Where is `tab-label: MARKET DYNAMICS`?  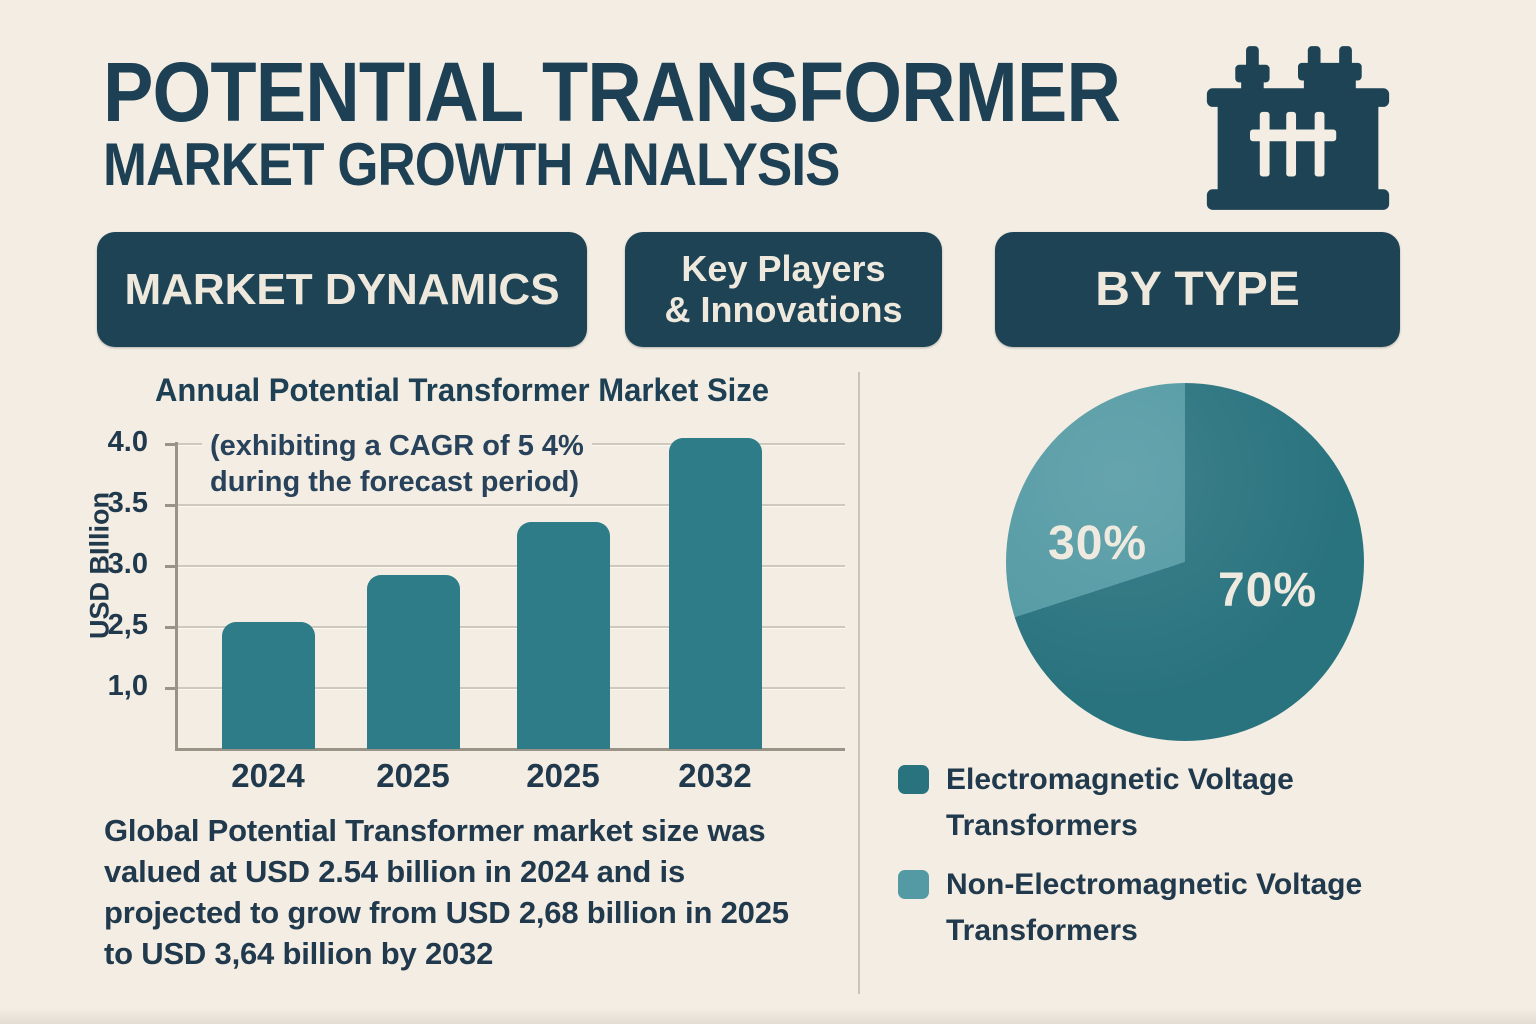
tab-label: MARKET DYNAMICS is located at coordinates (342, 289).